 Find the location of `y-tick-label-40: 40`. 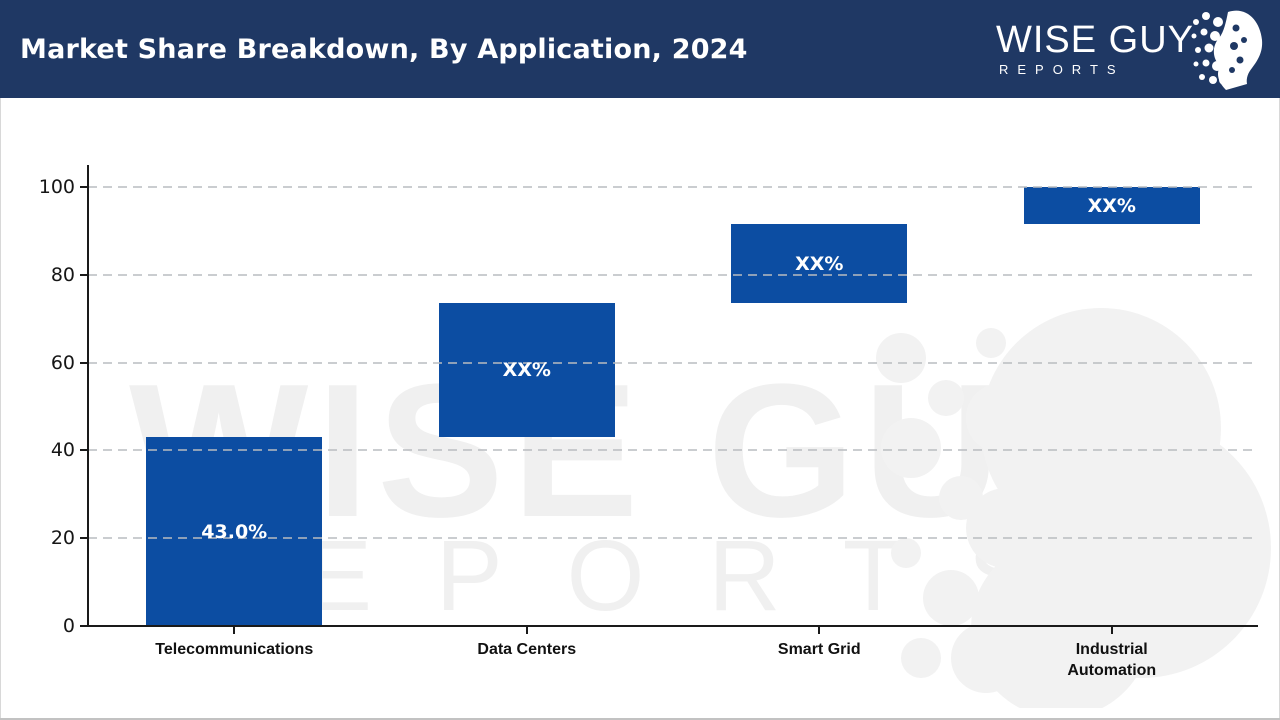

y-tick-label-40: 40 is located at coordinates (62, 450).